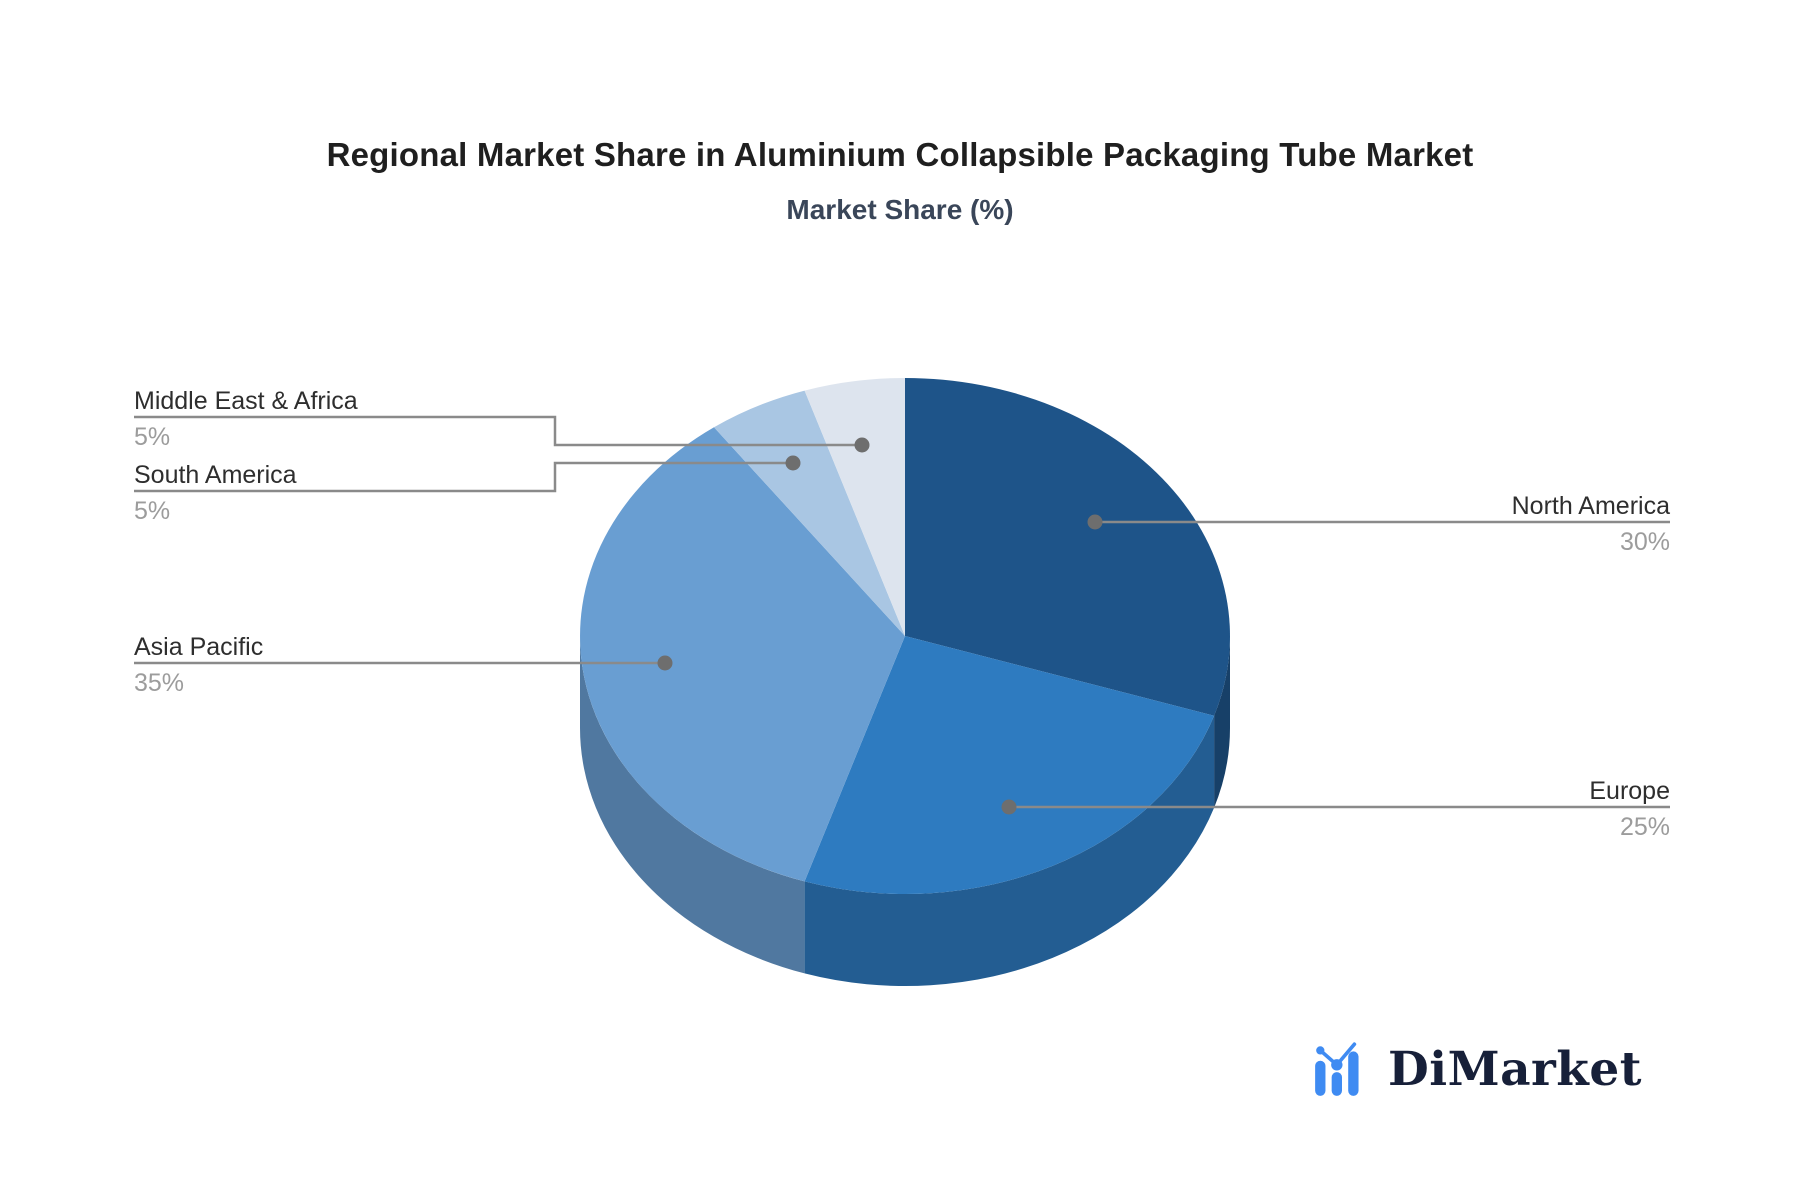 Image resolution: width=1800 pixels, height=1196 pixels. I want to click on connector-dot-asia-pacific, so click(665, 663).